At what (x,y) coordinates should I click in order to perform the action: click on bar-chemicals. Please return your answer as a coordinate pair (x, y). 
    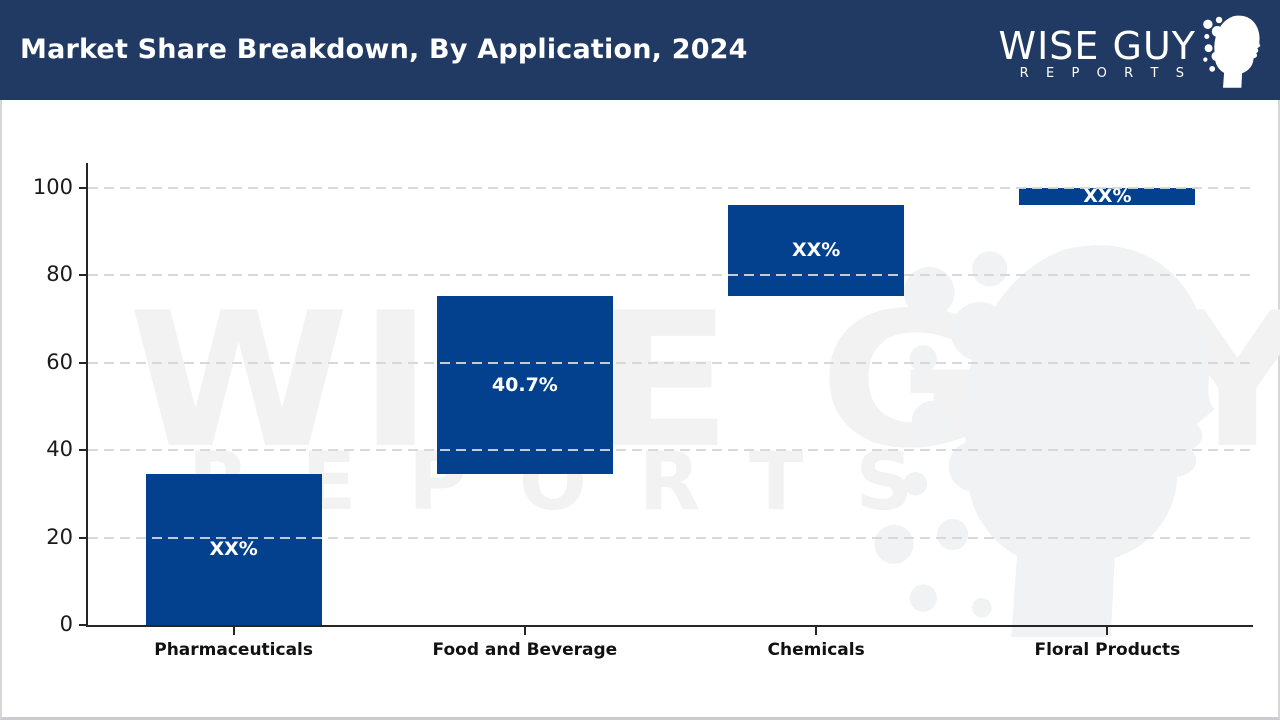
    Looking at the image, I should click on (816, 250).